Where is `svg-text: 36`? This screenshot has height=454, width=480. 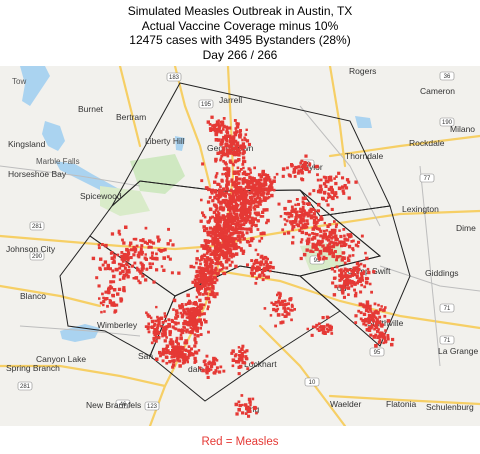
svg-text: 36 is located at coordinates (447, 77).